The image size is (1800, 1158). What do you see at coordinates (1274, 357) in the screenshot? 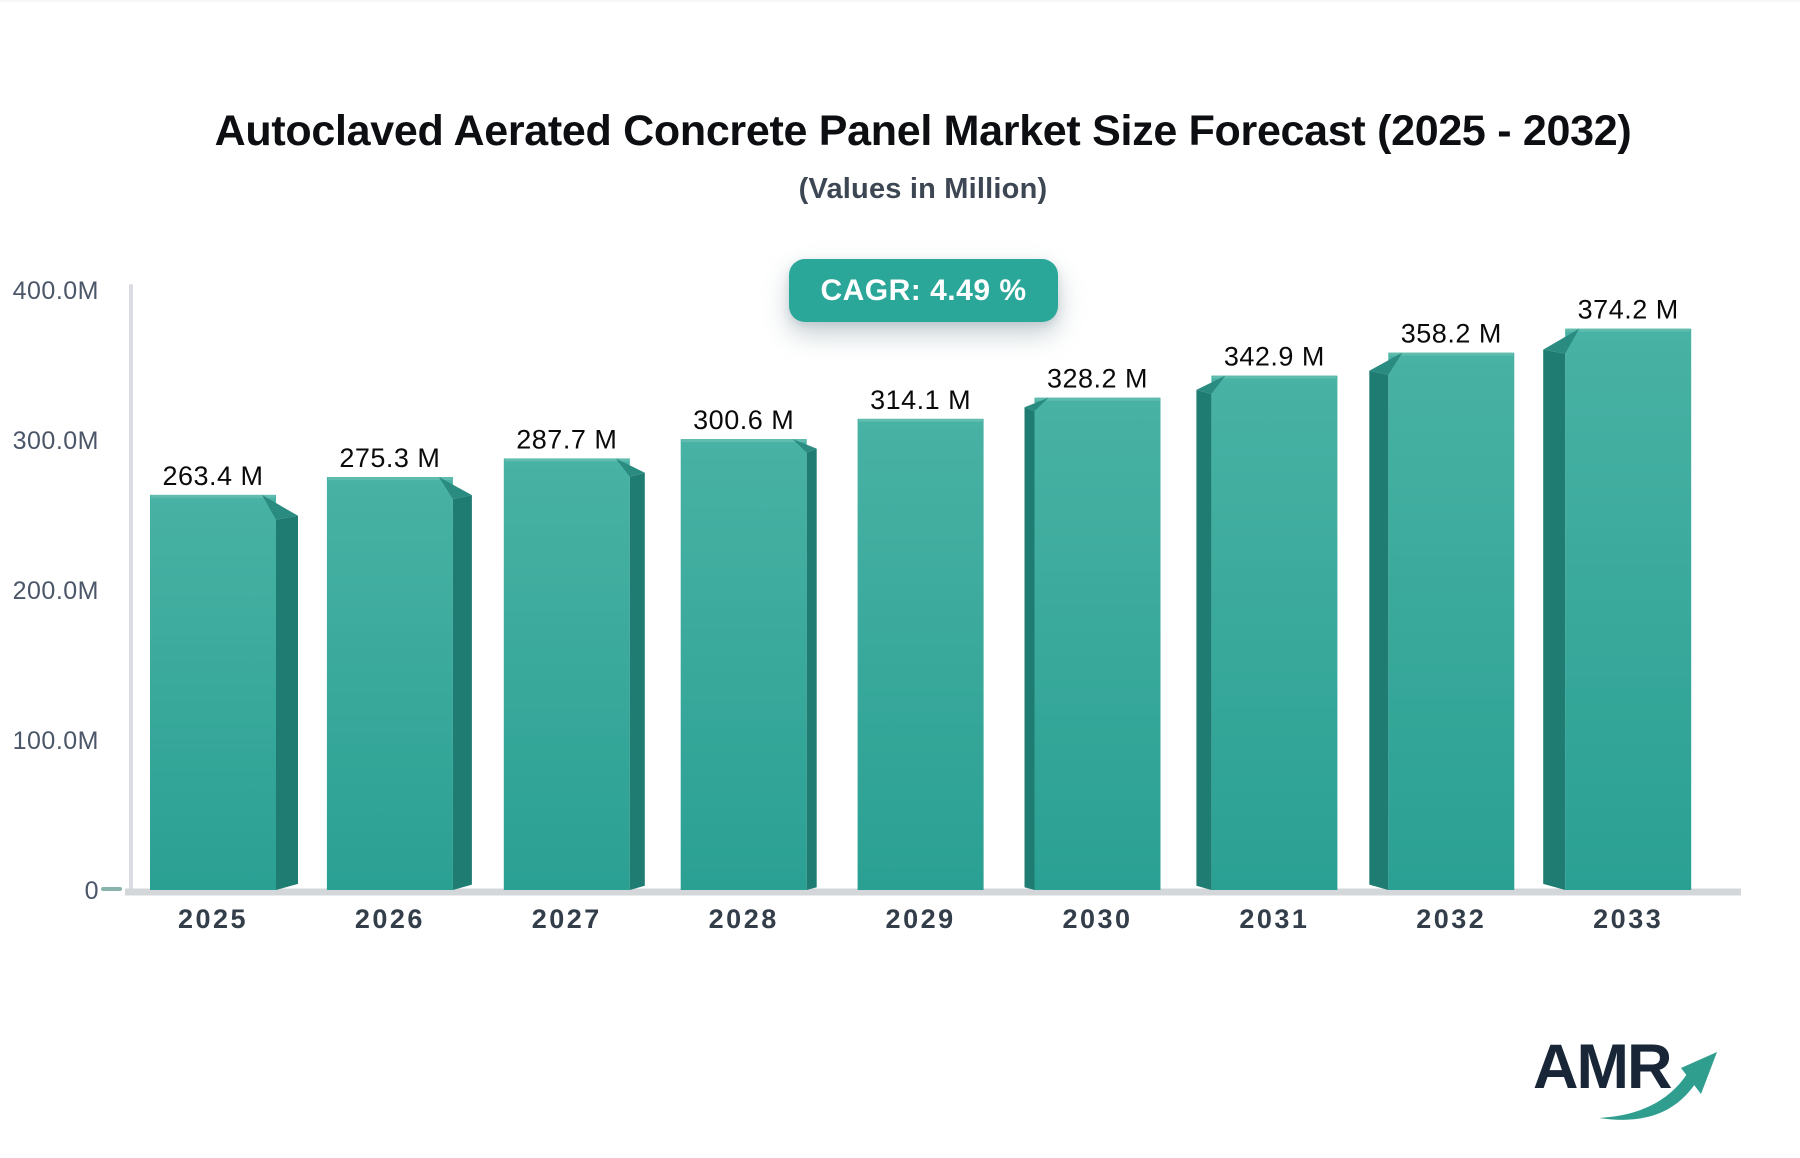
I see `bar-value-label-2031: 342.9 M` at bounding box center [1274, 357].